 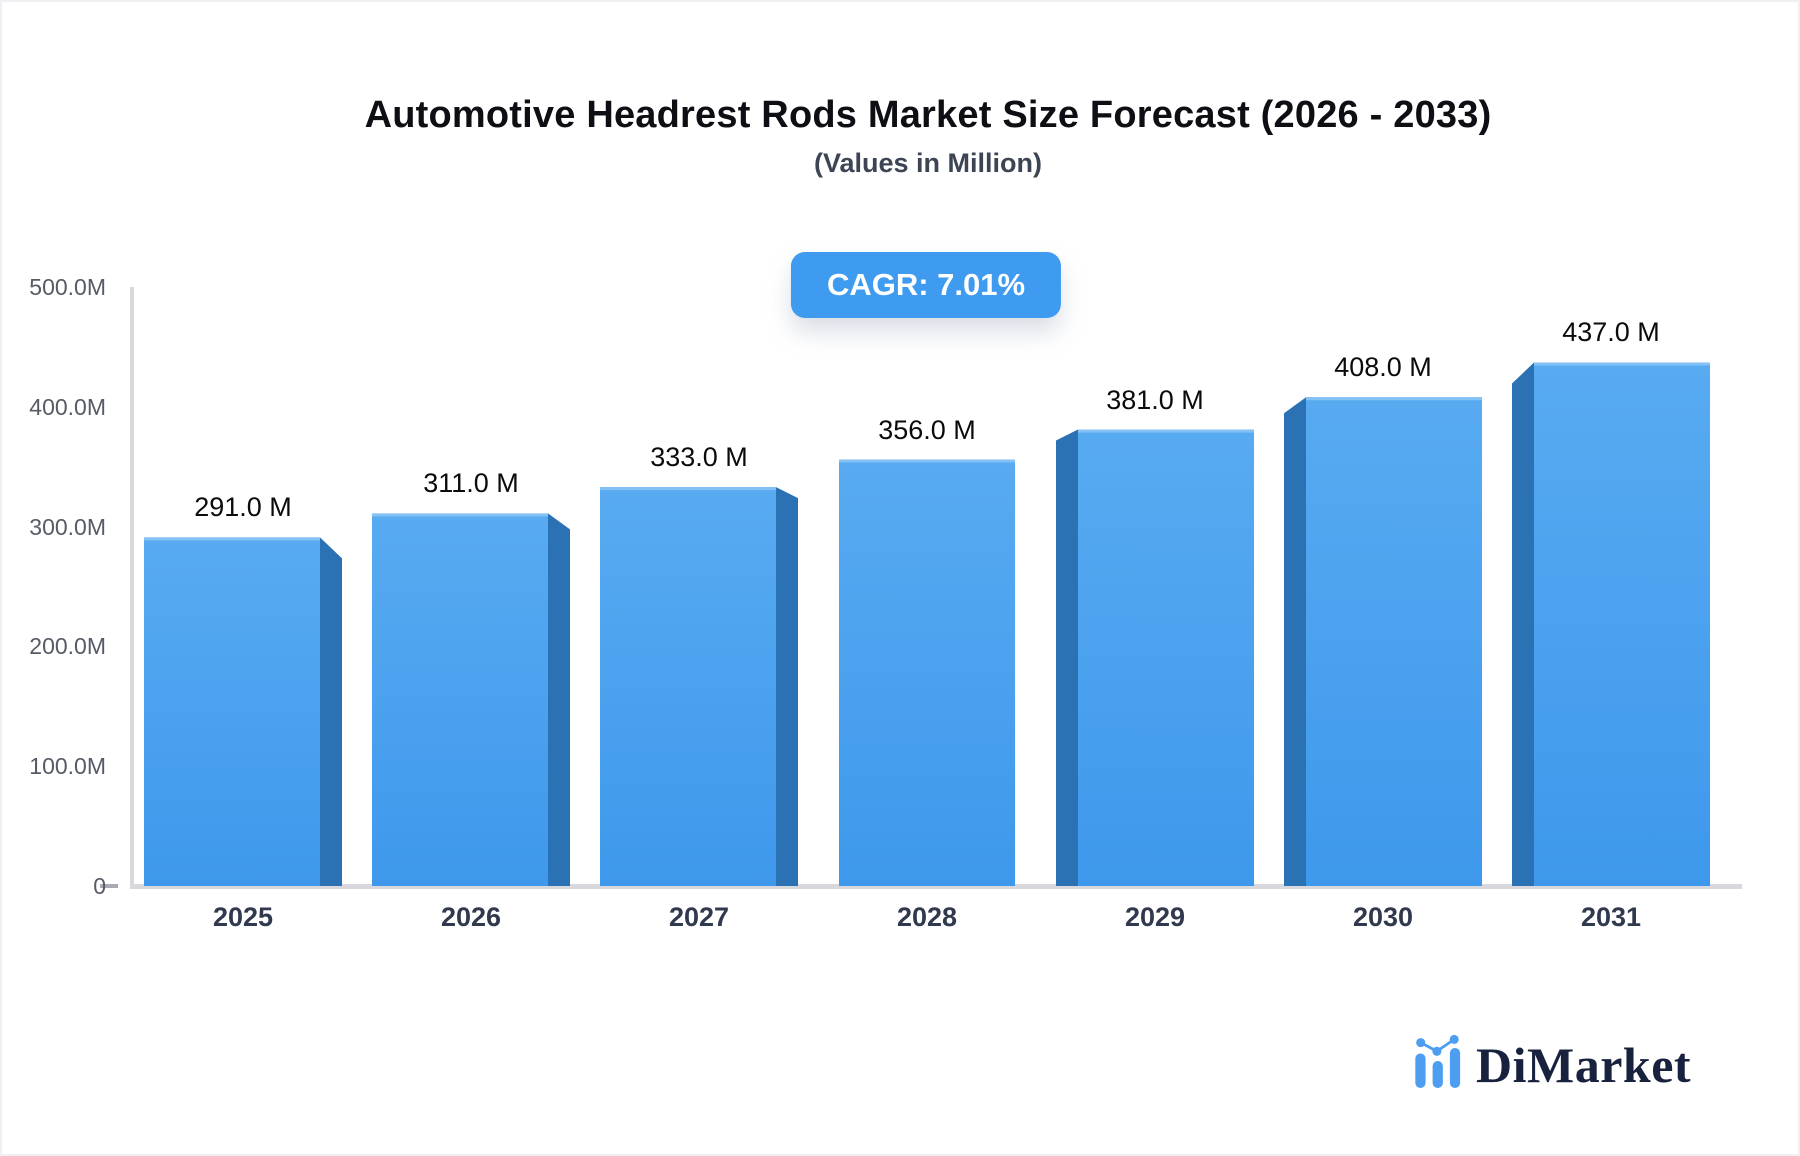 I want to click on y-axis-tick-label: 0, so click(x=99, y=886).